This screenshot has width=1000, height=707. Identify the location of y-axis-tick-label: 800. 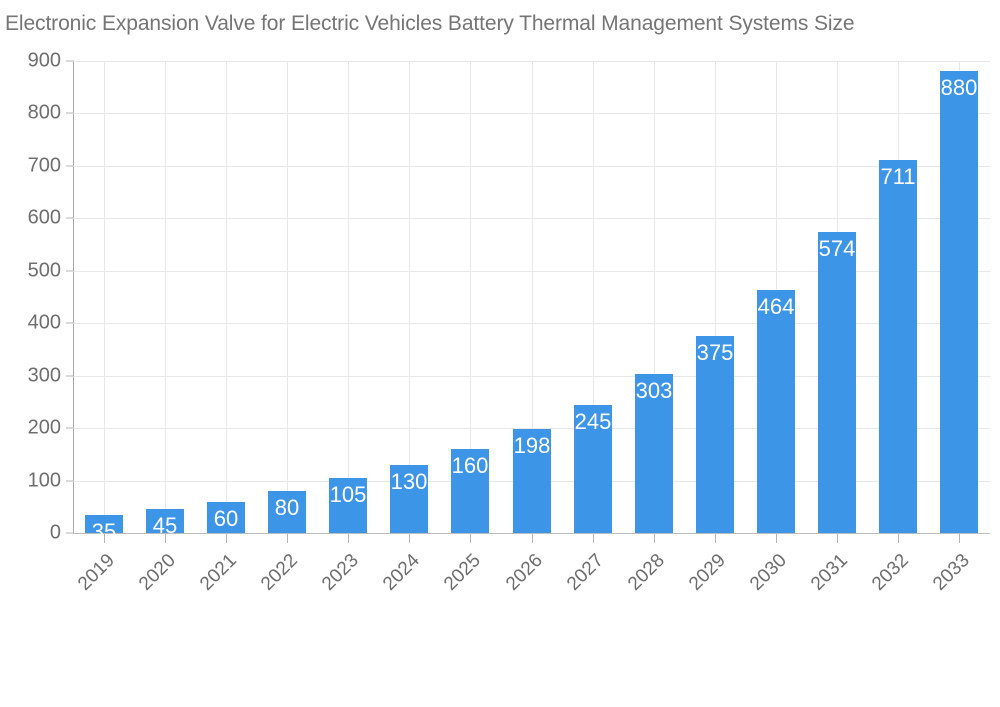
(44, 112).